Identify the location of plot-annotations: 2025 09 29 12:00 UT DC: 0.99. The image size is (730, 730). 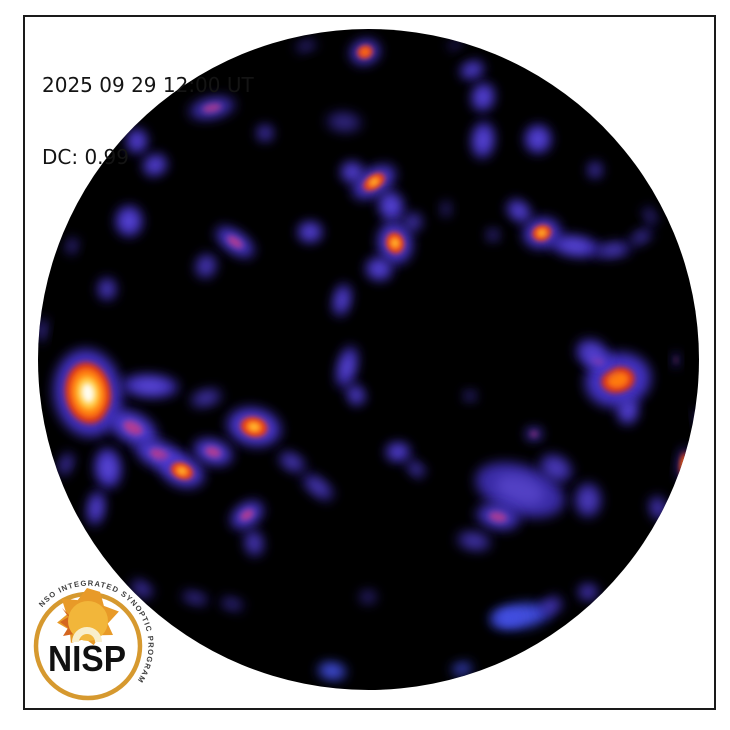
(148, 109).